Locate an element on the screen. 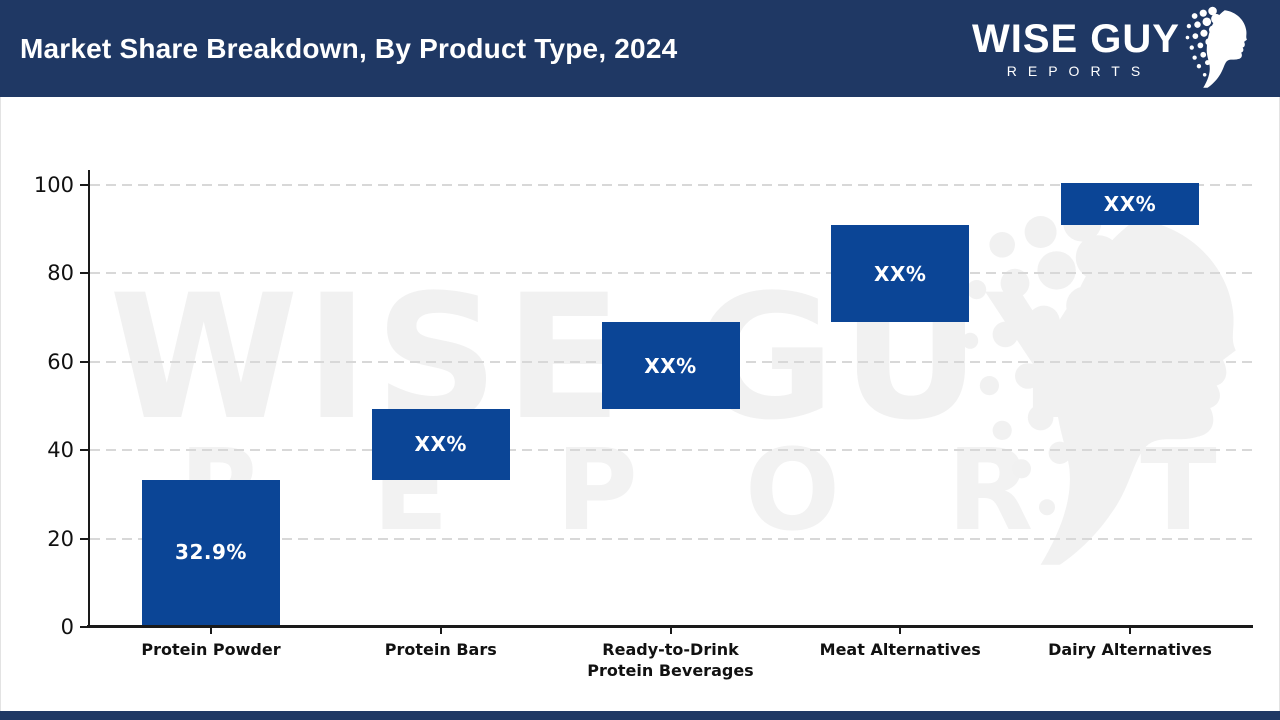 This screenshot has height=720, width=1280. x-axis-label-line: Protein Bars is located at coordinates (440, 649).